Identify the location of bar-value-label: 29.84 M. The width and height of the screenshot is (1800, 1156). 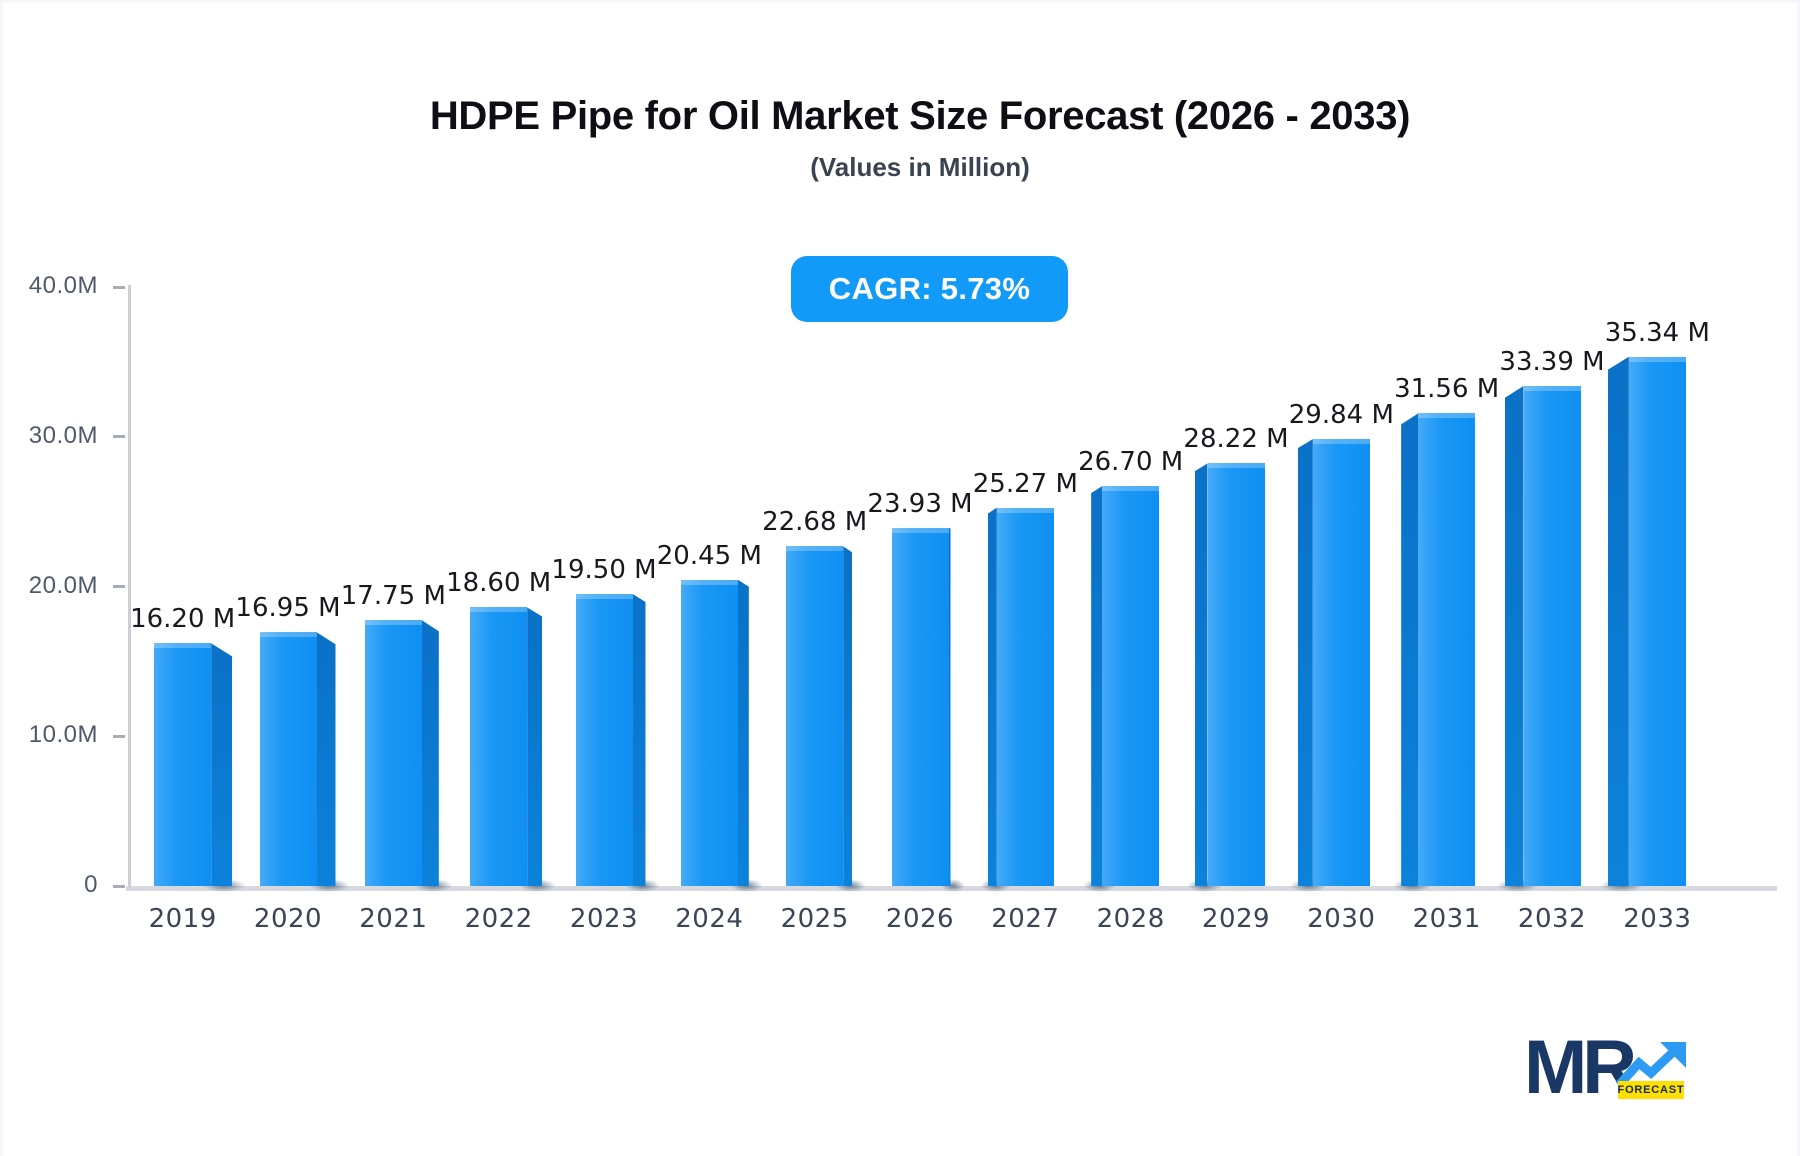
(1341, 415).